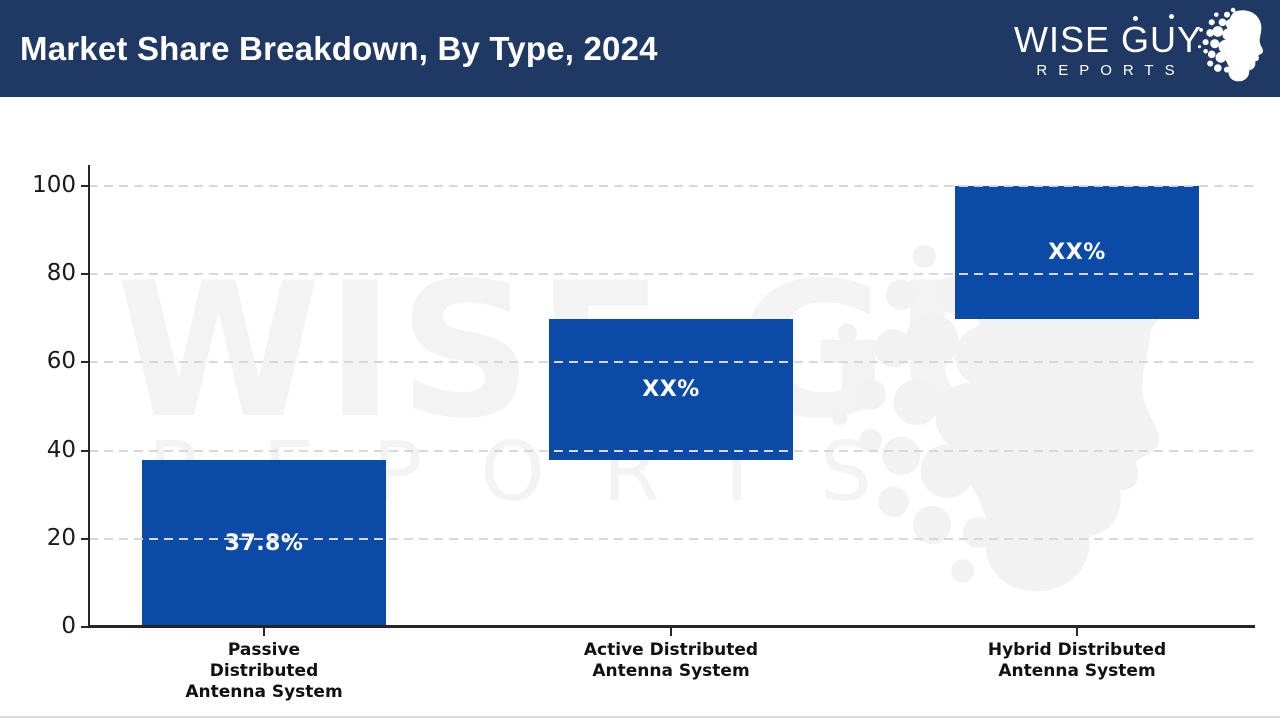 The height and width of the screenshot is (720, 1280). I want to click on x-axis-line, so click(671, 626).